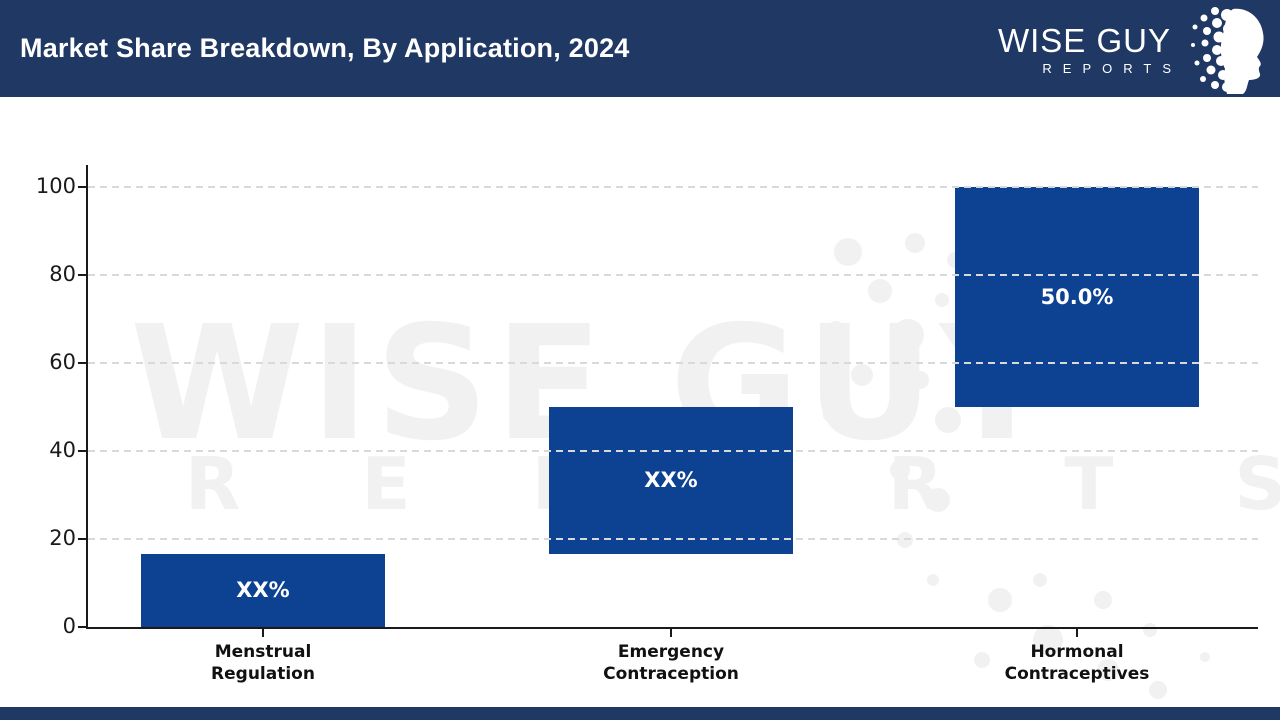 The width and height of the screenshot is (1280, 720). I want to click on footer-bar, so click(640, 713).